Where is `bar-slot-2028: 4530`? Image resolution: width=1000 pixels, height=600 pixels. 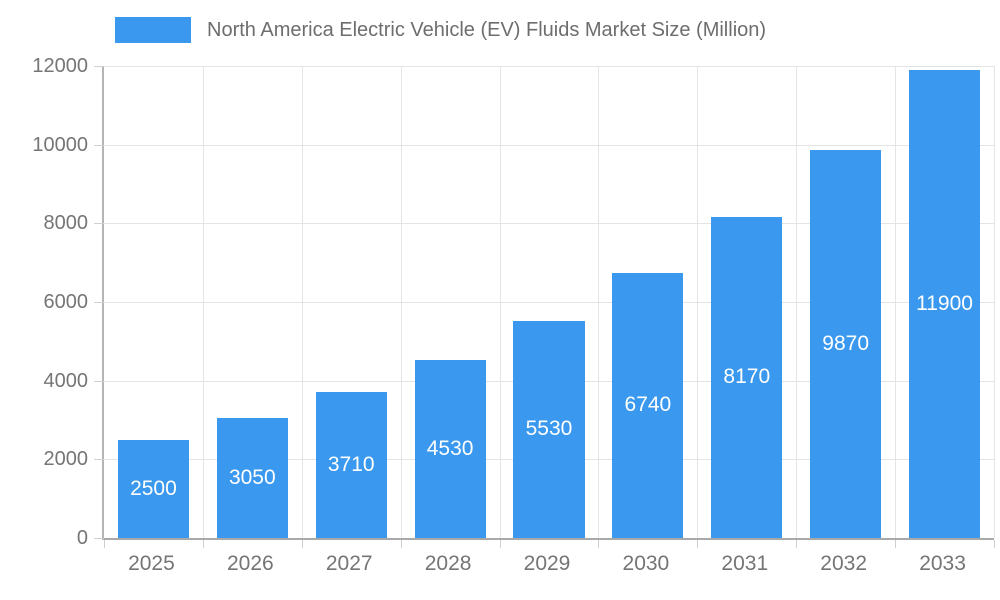
bar-slot-2028: 4530 is located at coordinates (450, 302).